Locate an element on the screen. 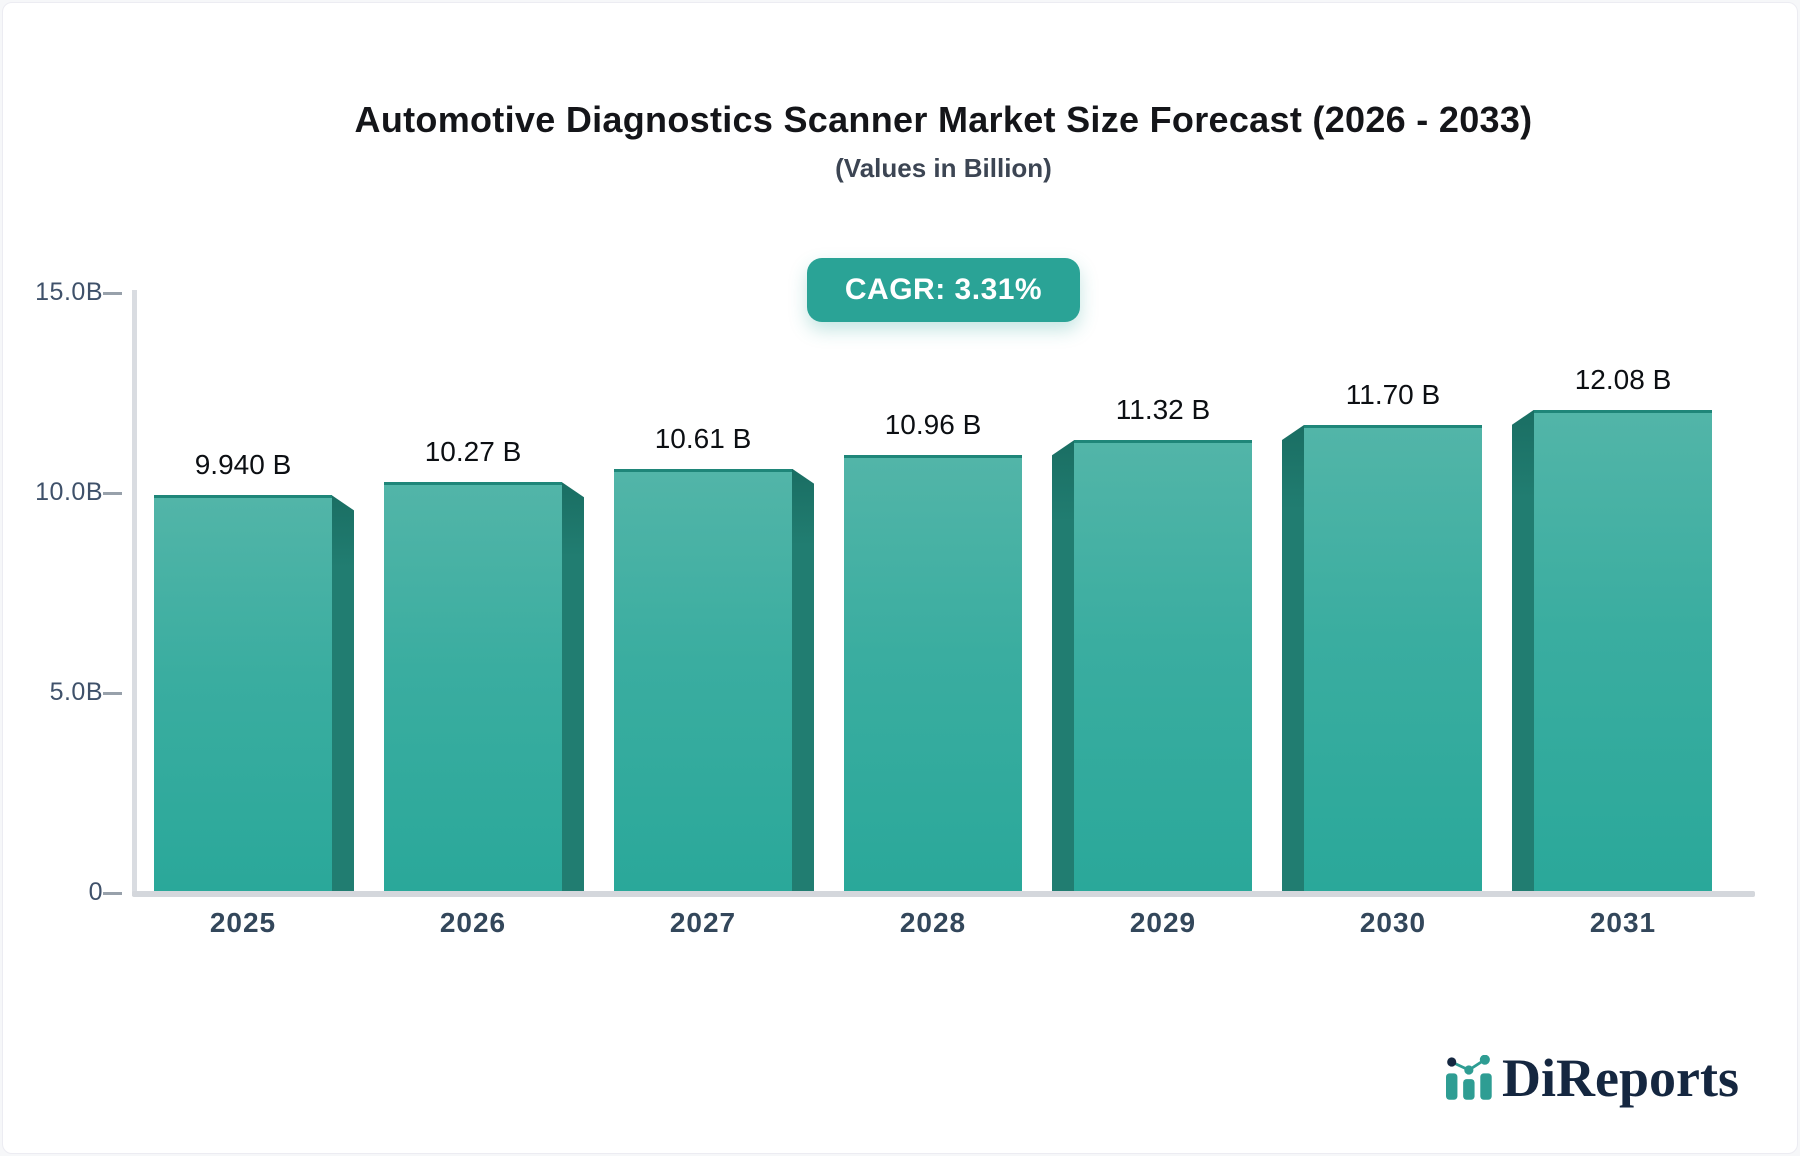 The image size is (1800, 1156). y-tick-label-15.0B: 15.0B is located at coordinates (69, 292).